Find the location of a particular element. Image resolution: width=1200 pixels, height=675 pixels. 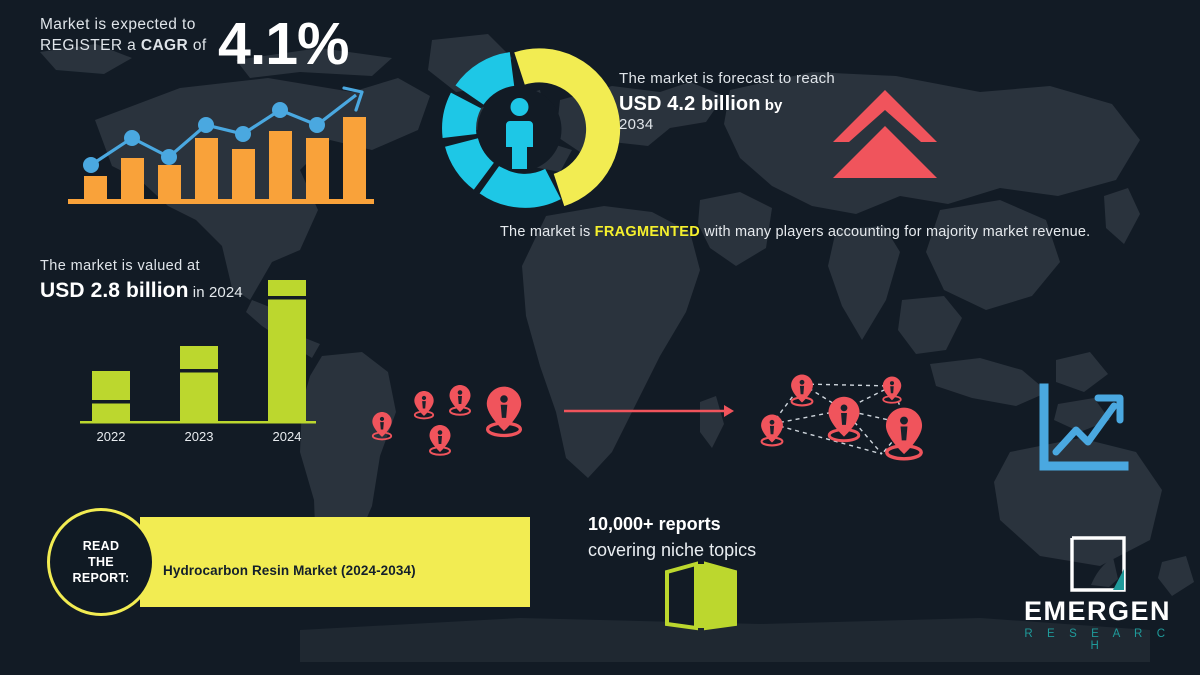

networked-map-pins-group is located at coordinates (842, 417).